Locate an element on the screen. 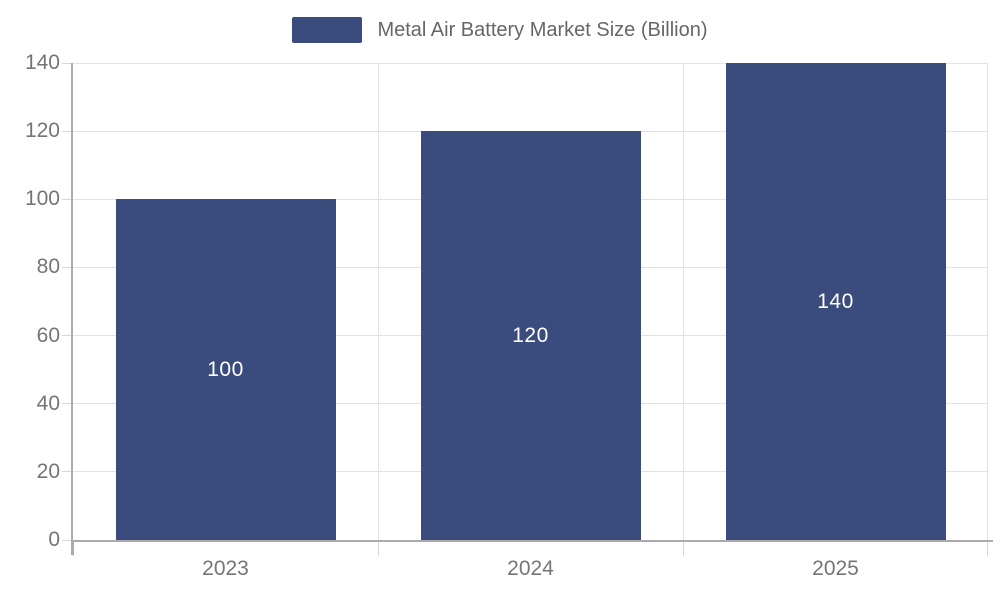  legend-swatch is located at coordinates (327, 30).